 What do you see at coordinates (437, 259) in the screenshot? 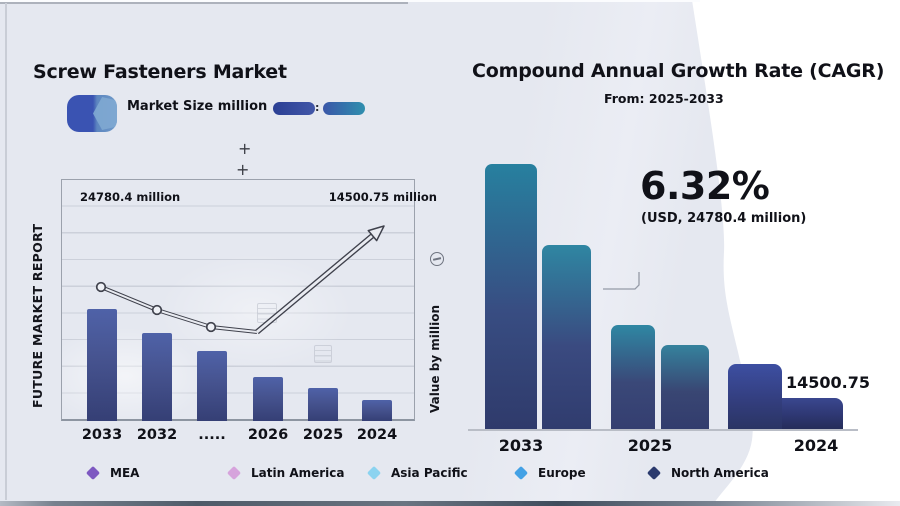
I see `minus-circle-icon` at bounding box center [437, 259].